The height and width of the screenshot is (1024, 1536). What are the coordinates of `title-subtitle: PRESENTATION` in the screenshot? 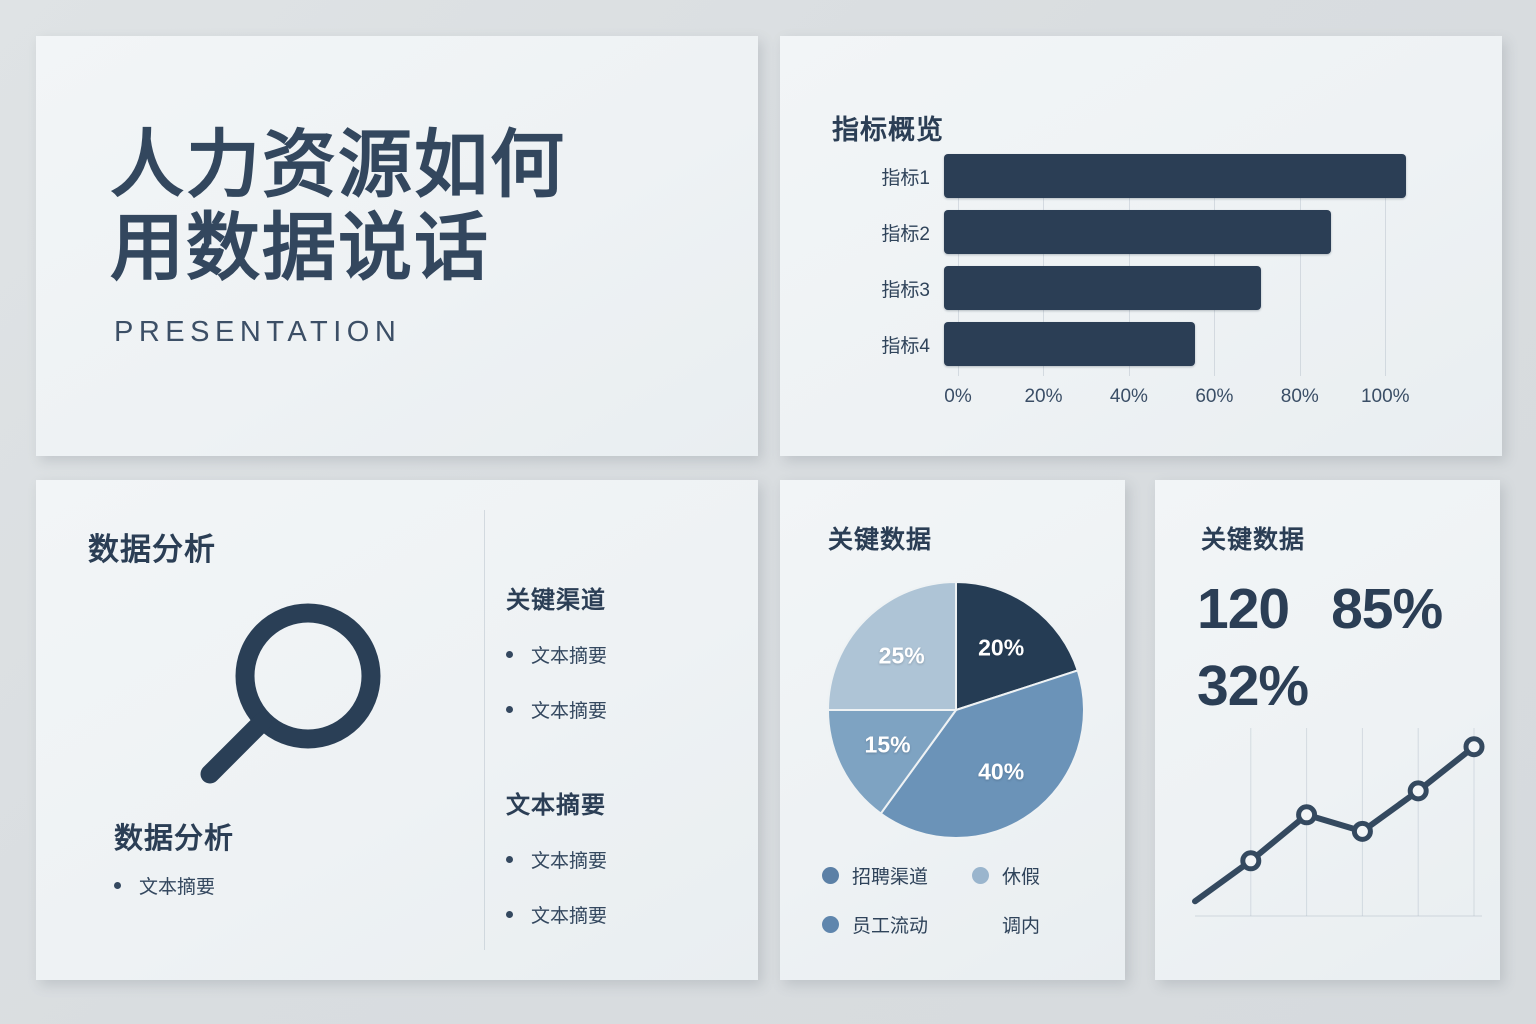 It's located at (258, 331).